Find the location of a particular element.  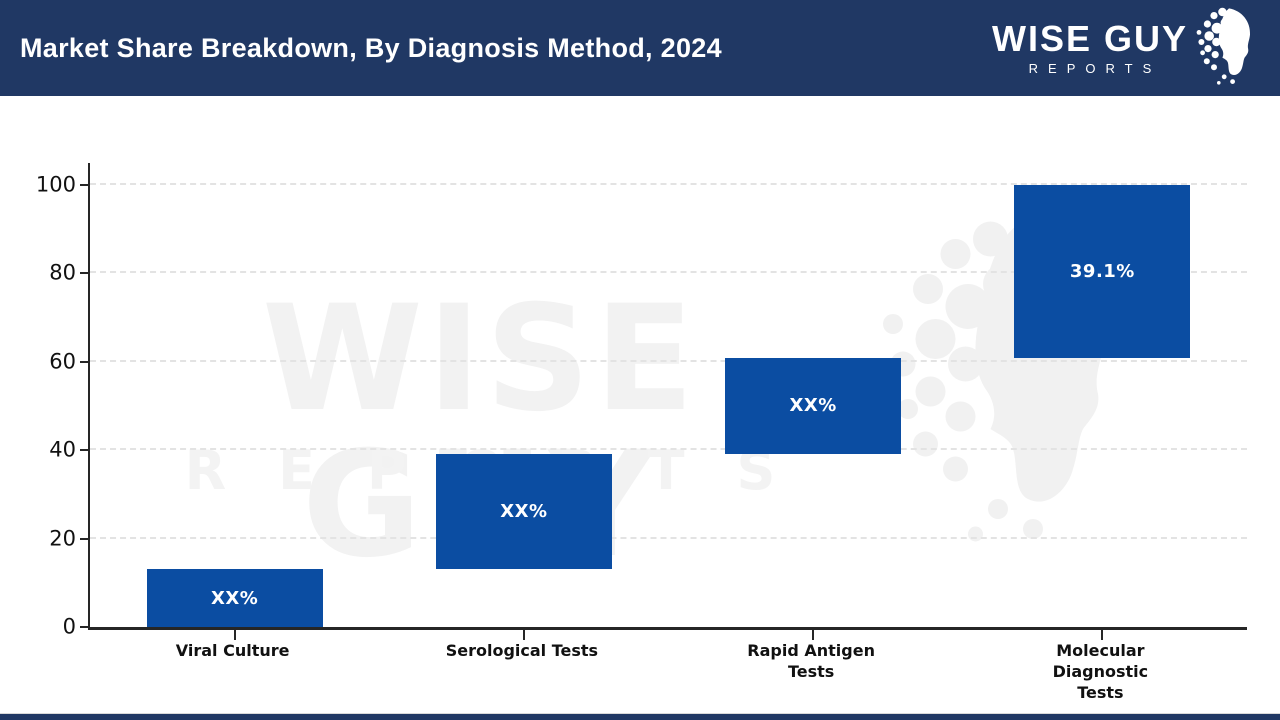

x-category-label-2: Serological Tests is located at coordinates (522, 650).